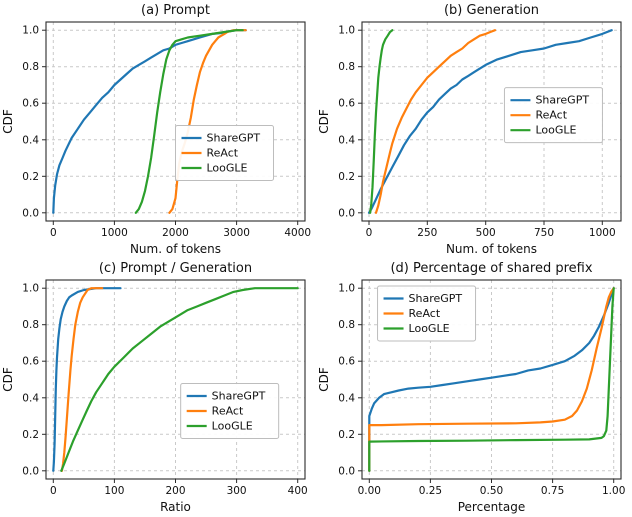  What do you see at coordinates (492, 507) in the screenshot?
I see `x-axis-label: Percentage` at bounding box center [492, 507].